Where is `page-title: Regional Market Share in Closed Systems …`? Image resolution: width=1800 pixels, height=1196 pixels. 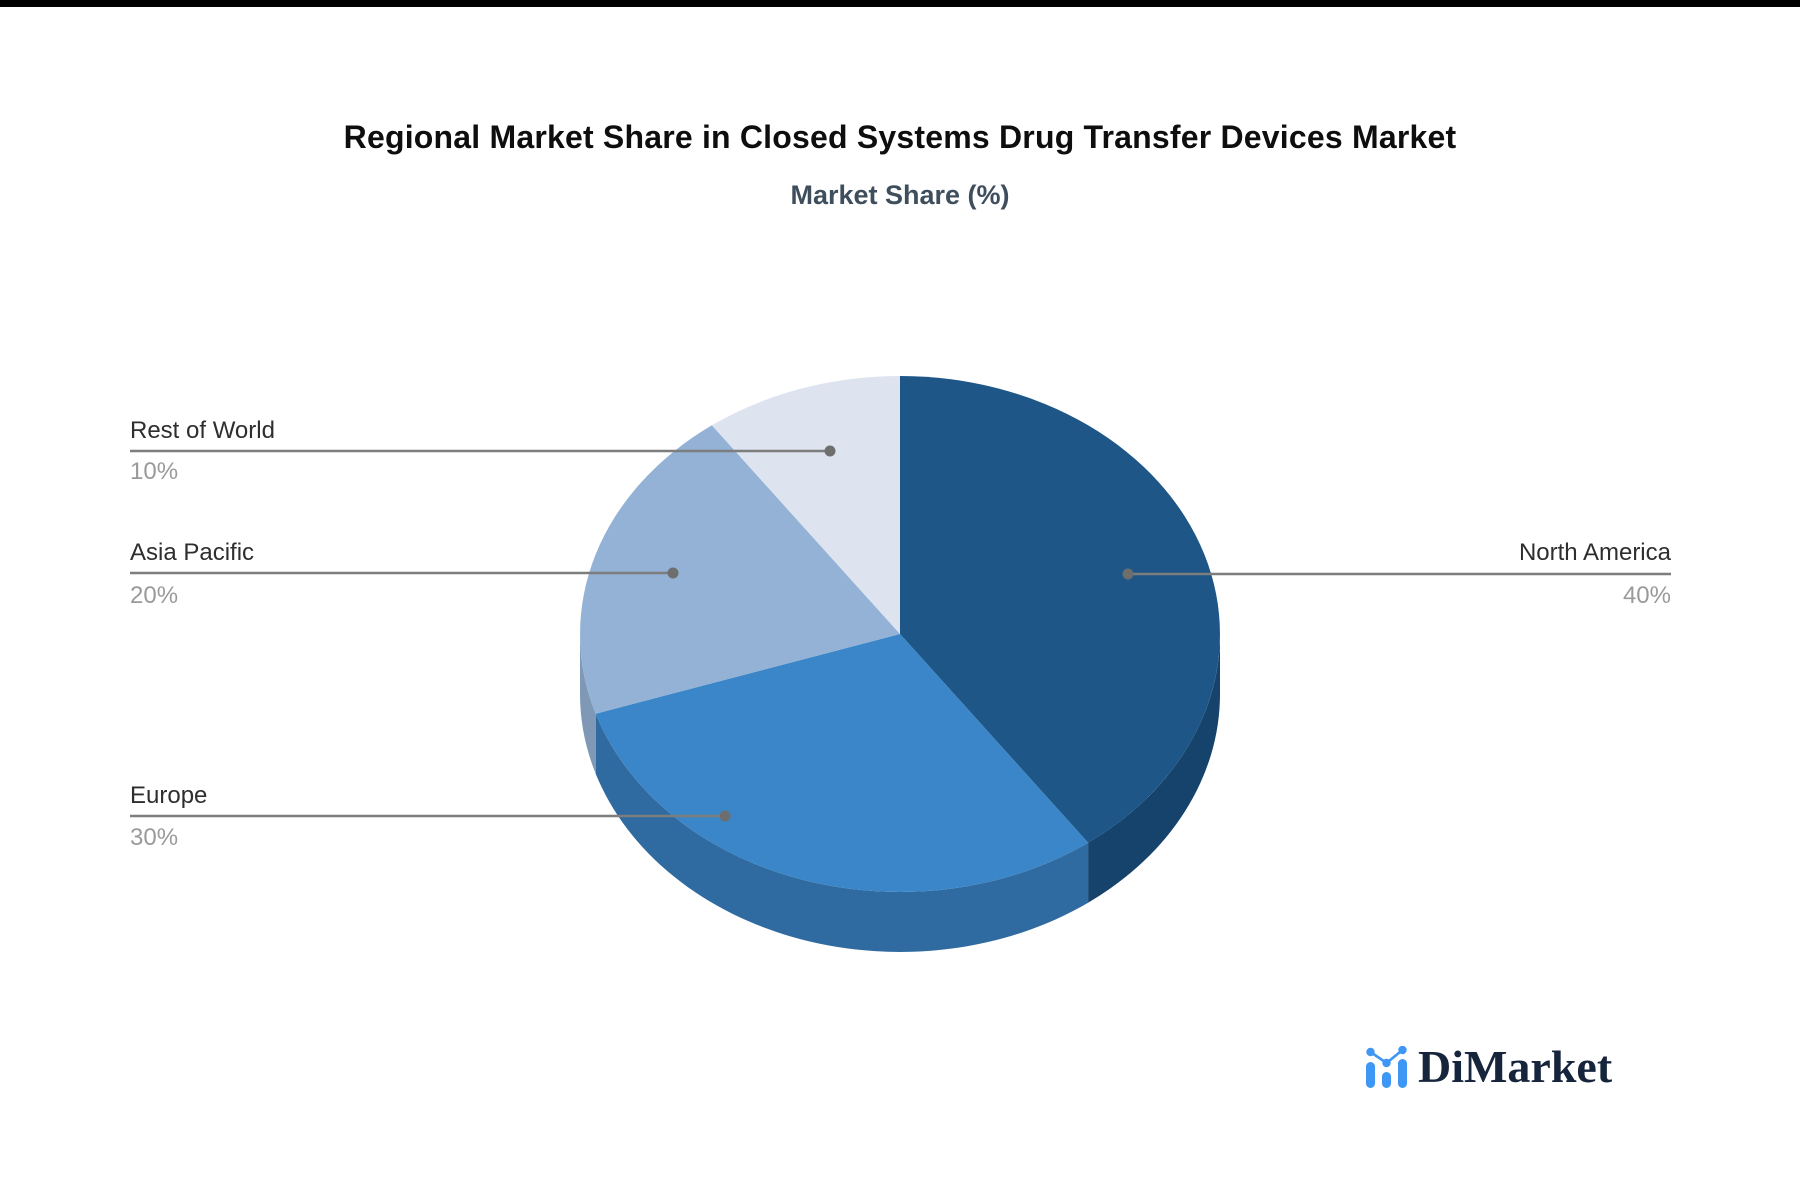
page-title: Regional Market Share in Closed Systems … is located at coordinates (900, 137).